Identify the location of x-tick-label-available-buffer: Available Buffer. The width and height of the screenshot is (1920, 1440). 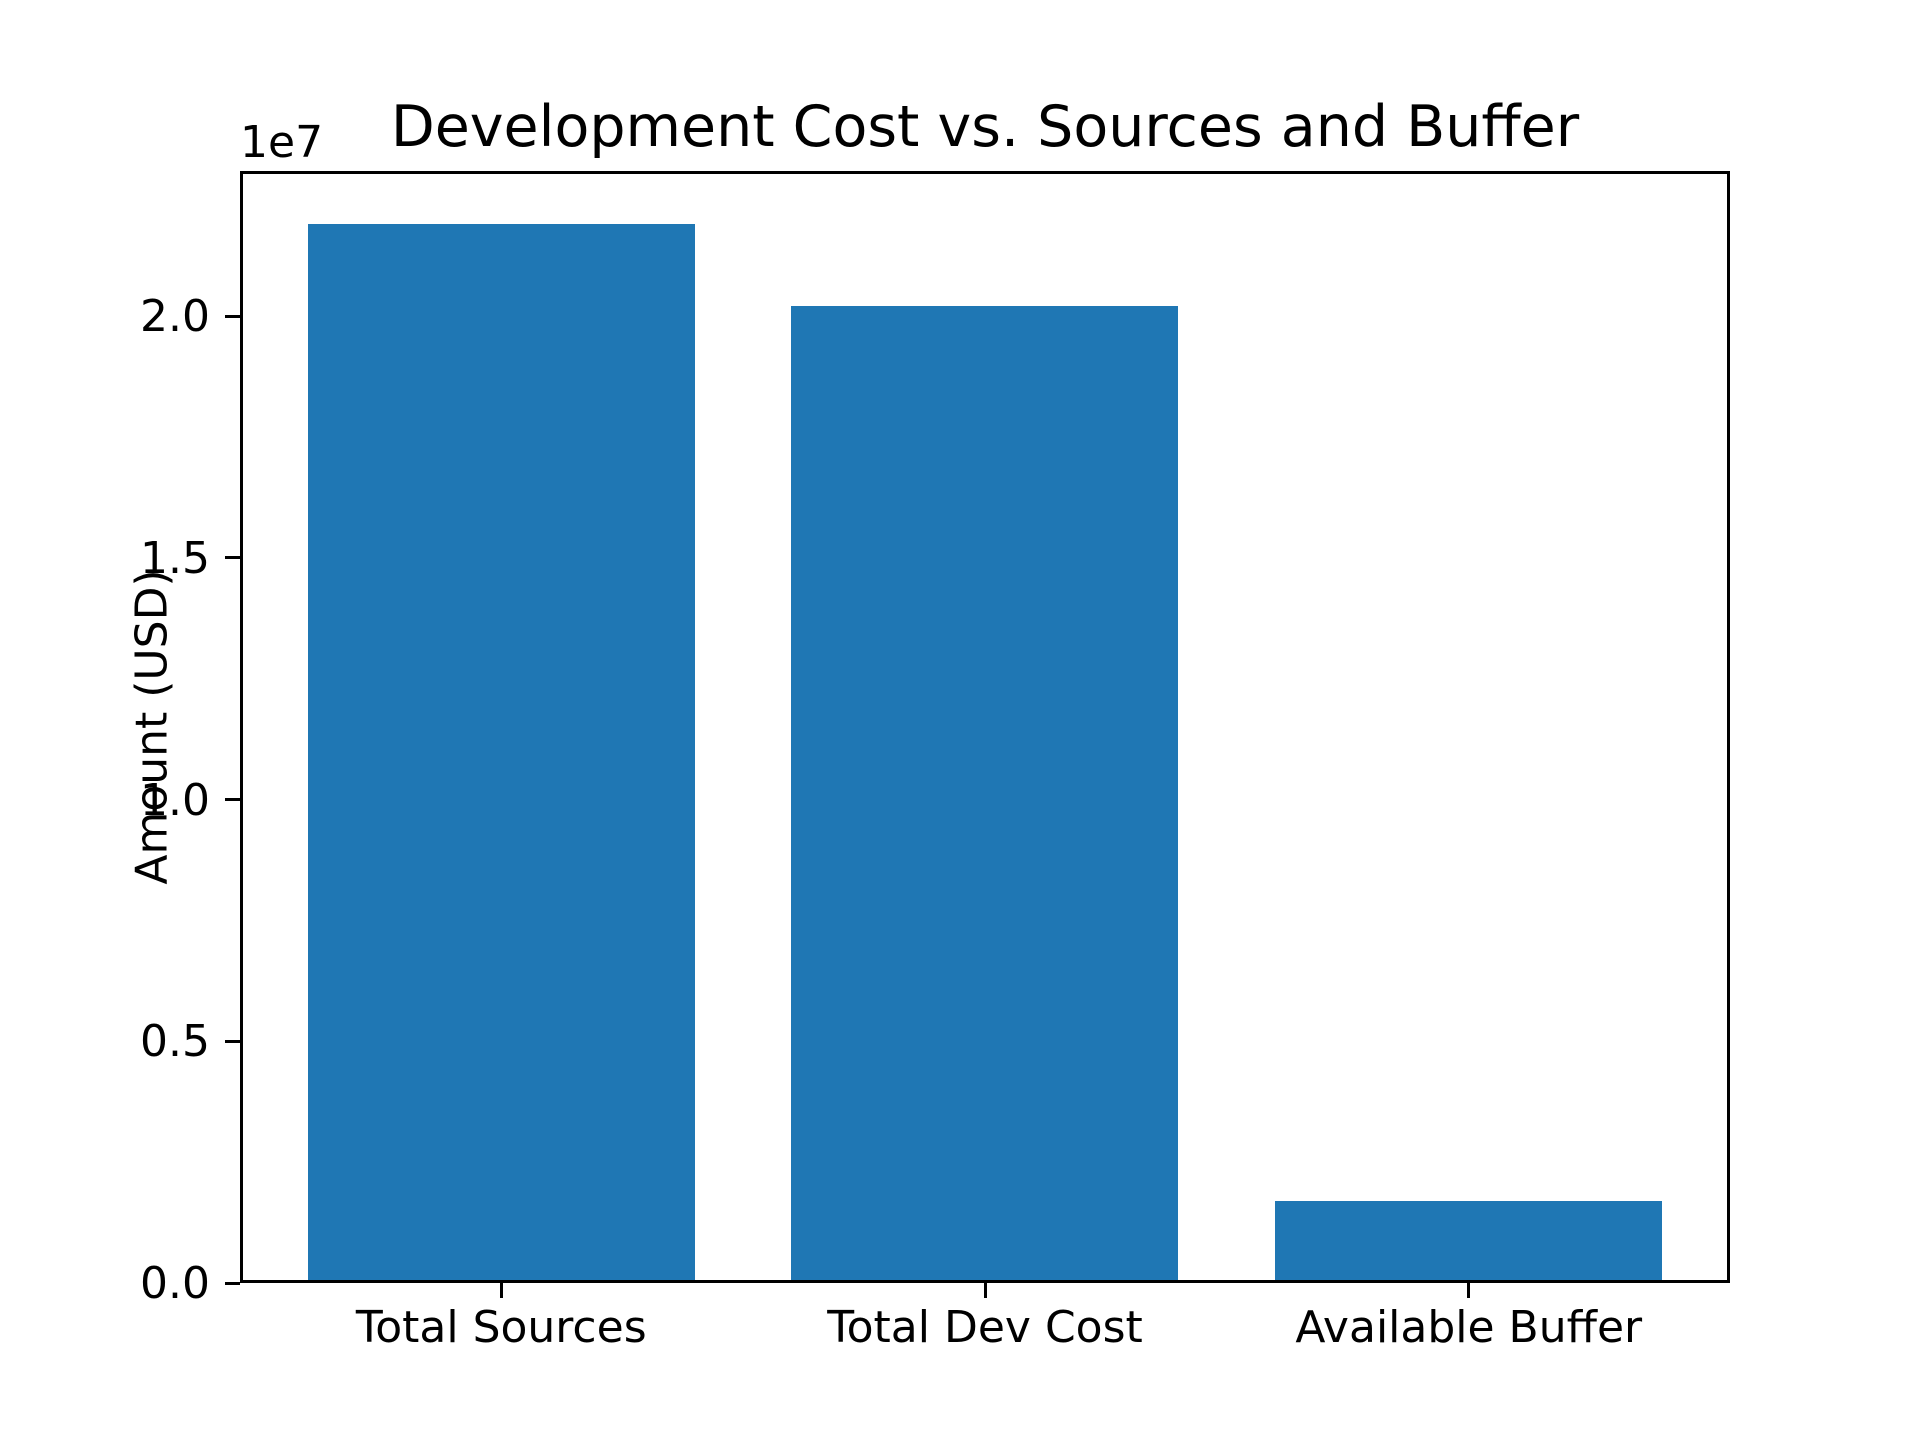
(1469, 1327).